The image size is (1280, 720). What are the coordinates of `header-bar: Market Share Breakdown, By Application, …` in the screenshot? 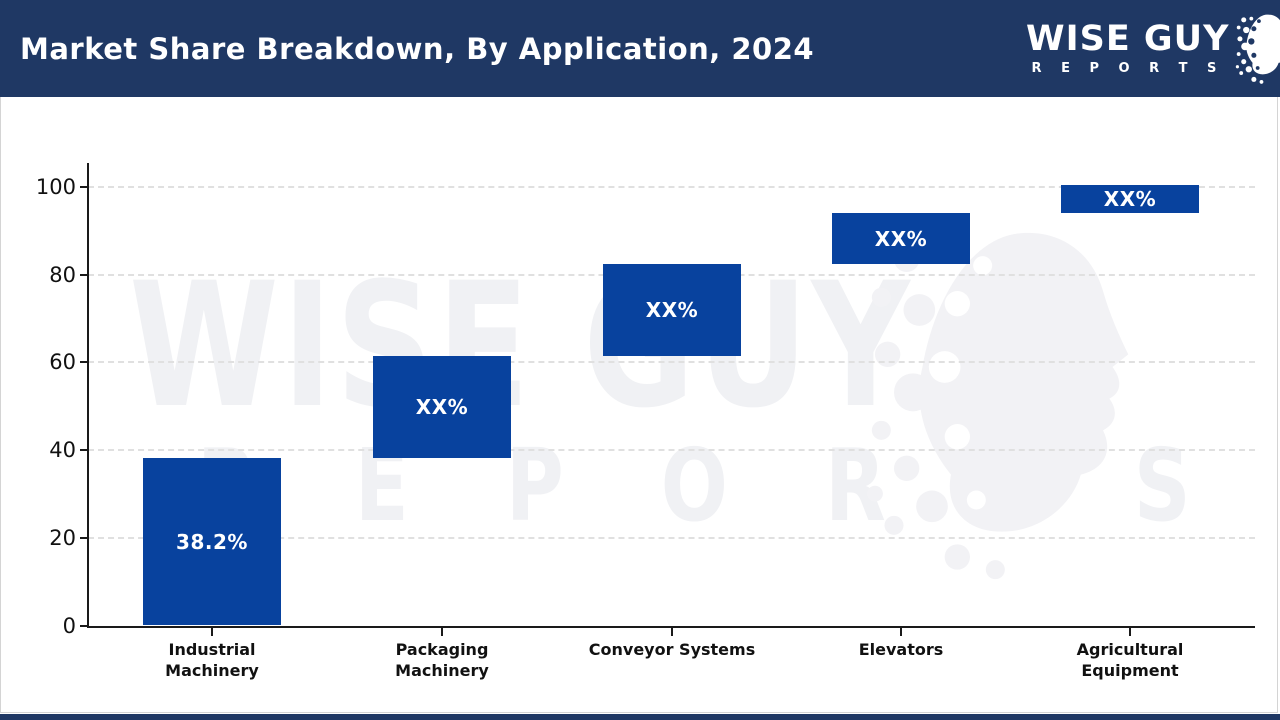 It's located at (640, 48).